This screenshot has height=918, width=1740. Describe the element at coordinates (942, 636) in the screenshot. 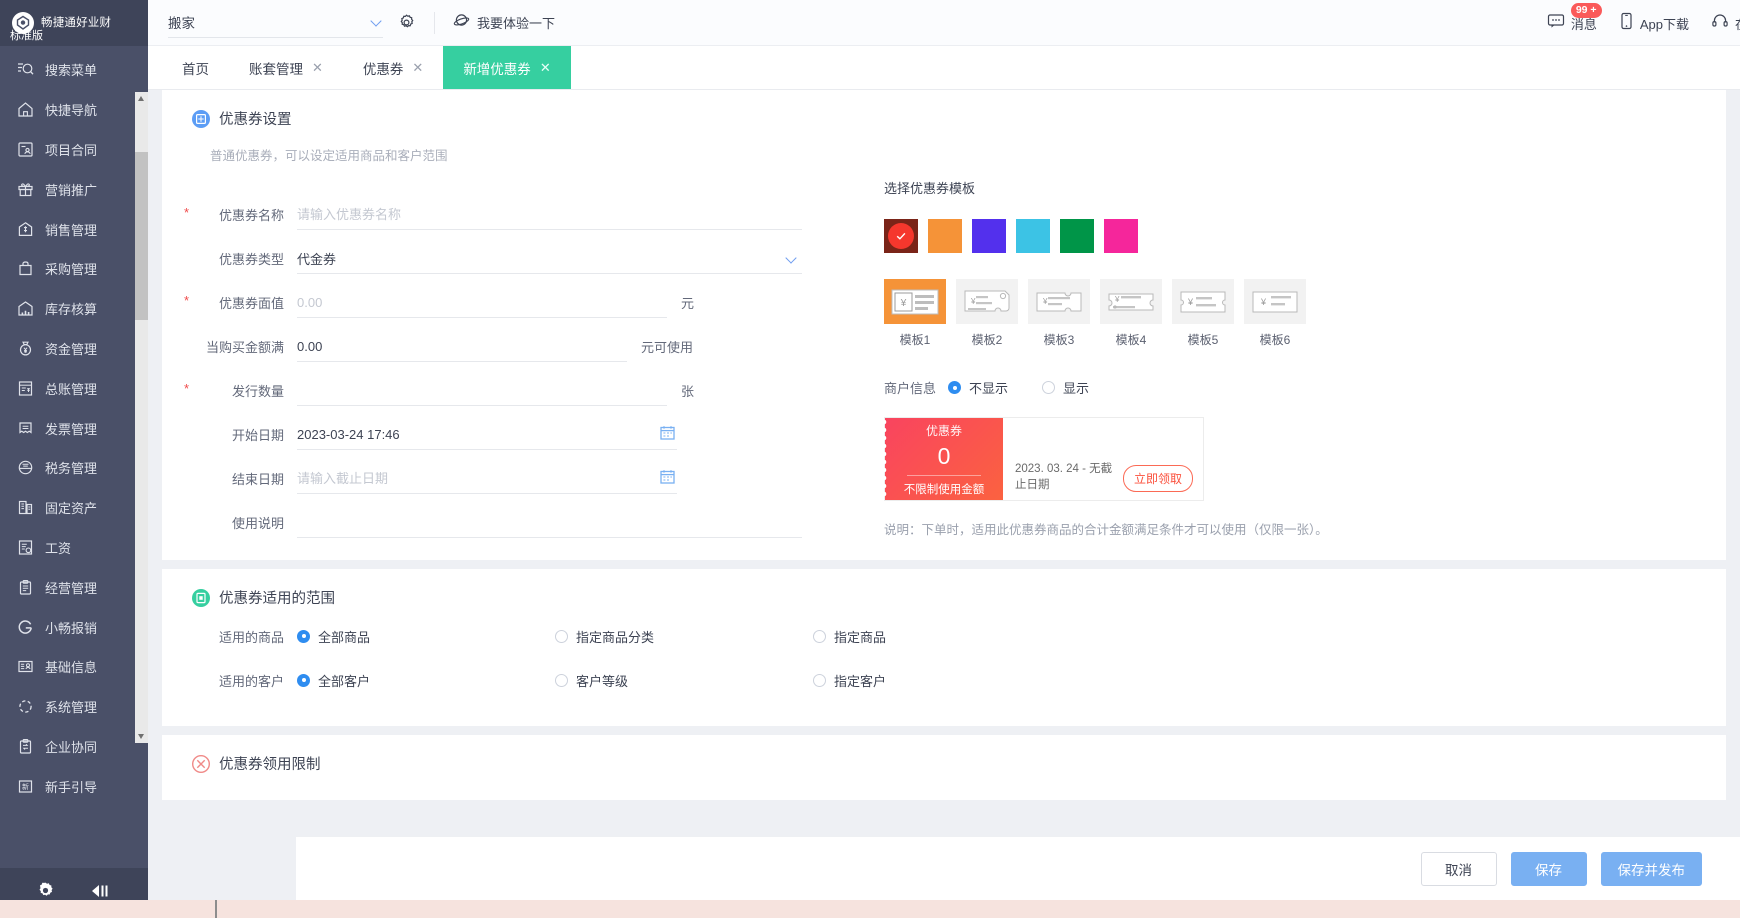

I see `scope-option-specific-product: 指定商品` at that location.